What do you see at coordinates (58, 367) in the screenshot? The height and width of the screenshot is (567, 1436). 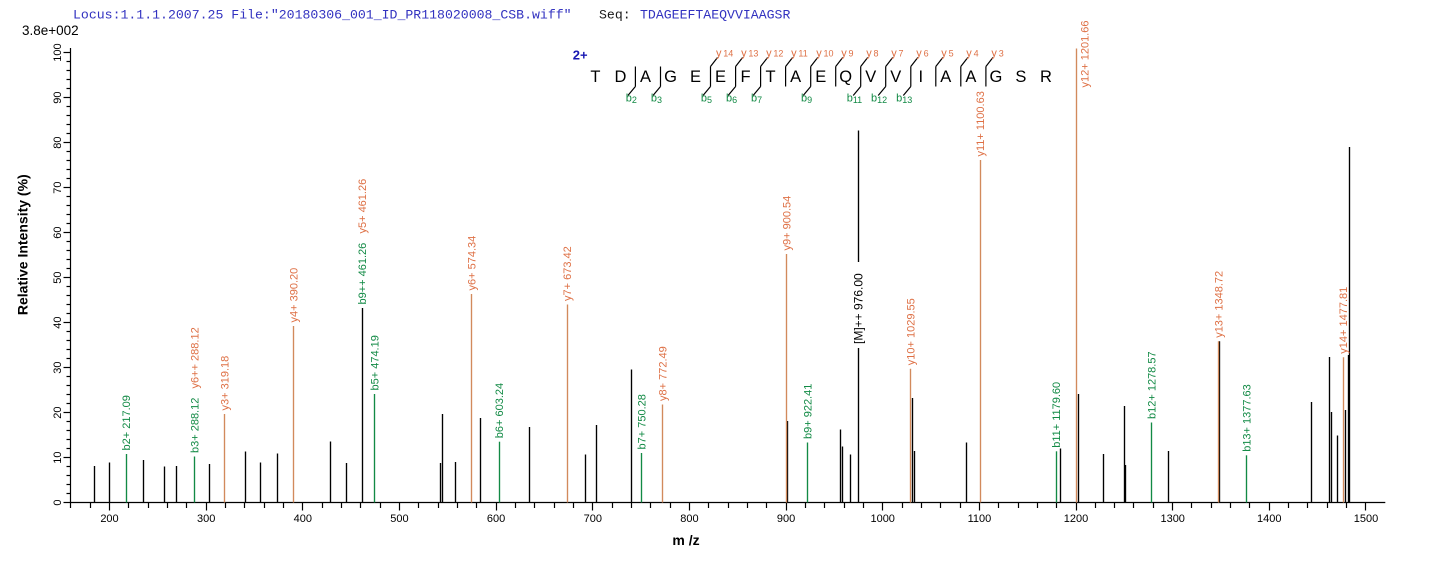 I see `svg-text: 30` at bounding box center [58, 367].